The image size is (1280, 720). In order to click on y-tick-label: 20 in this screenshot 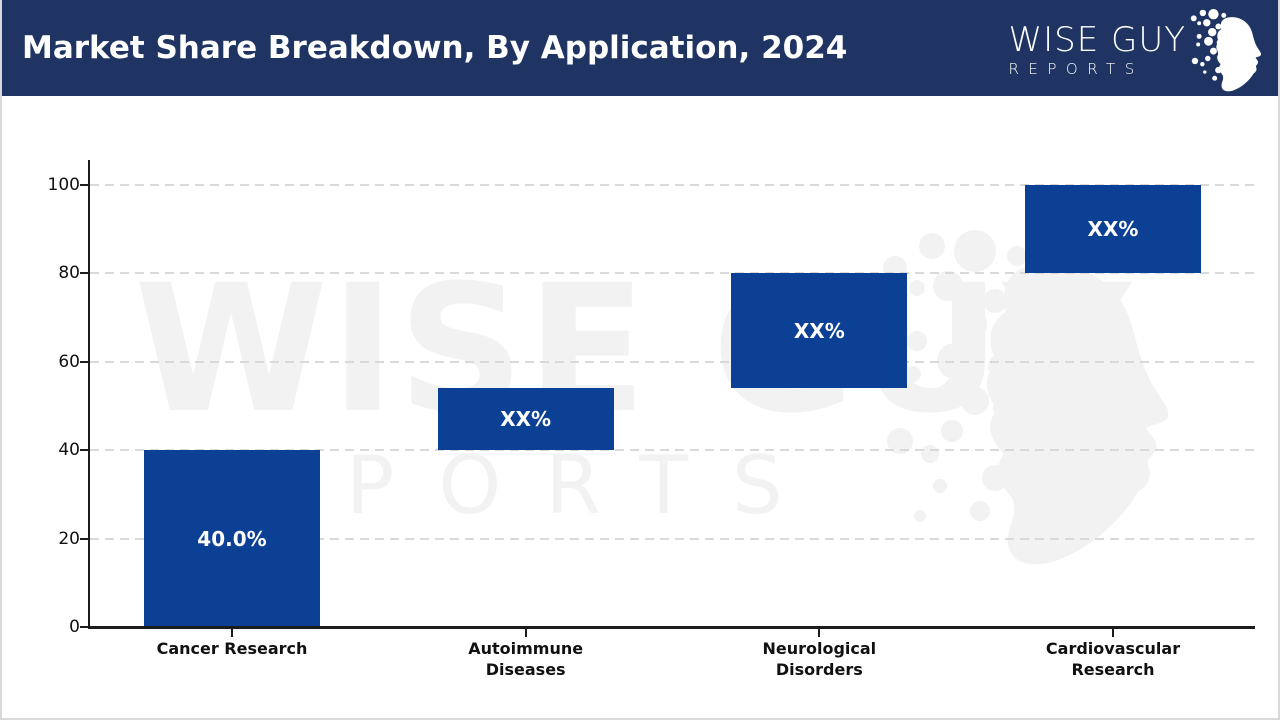, I will do `click(69, 538)`.